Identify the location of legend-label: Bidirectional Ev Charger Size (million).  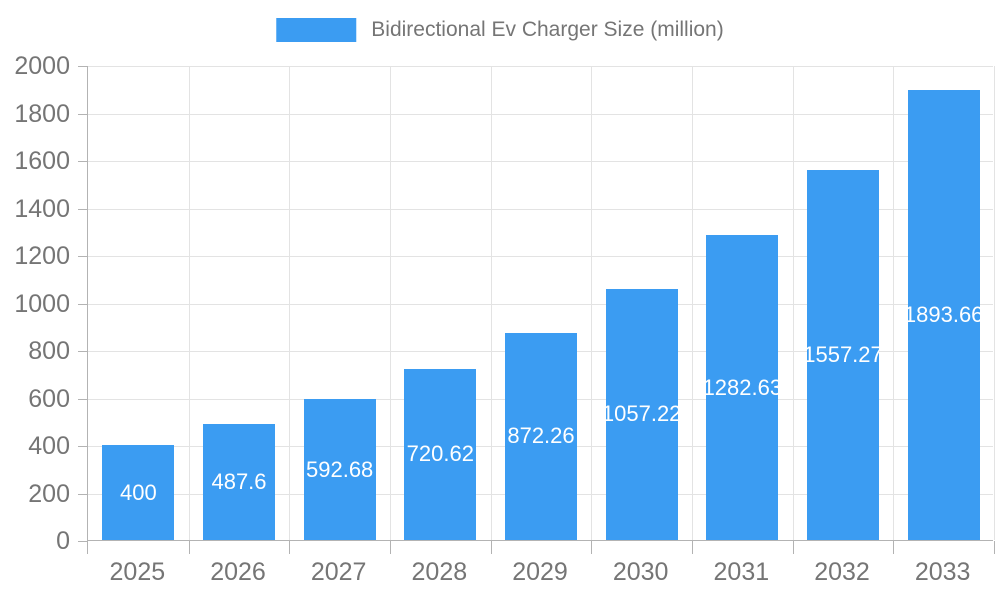
(547, 29).